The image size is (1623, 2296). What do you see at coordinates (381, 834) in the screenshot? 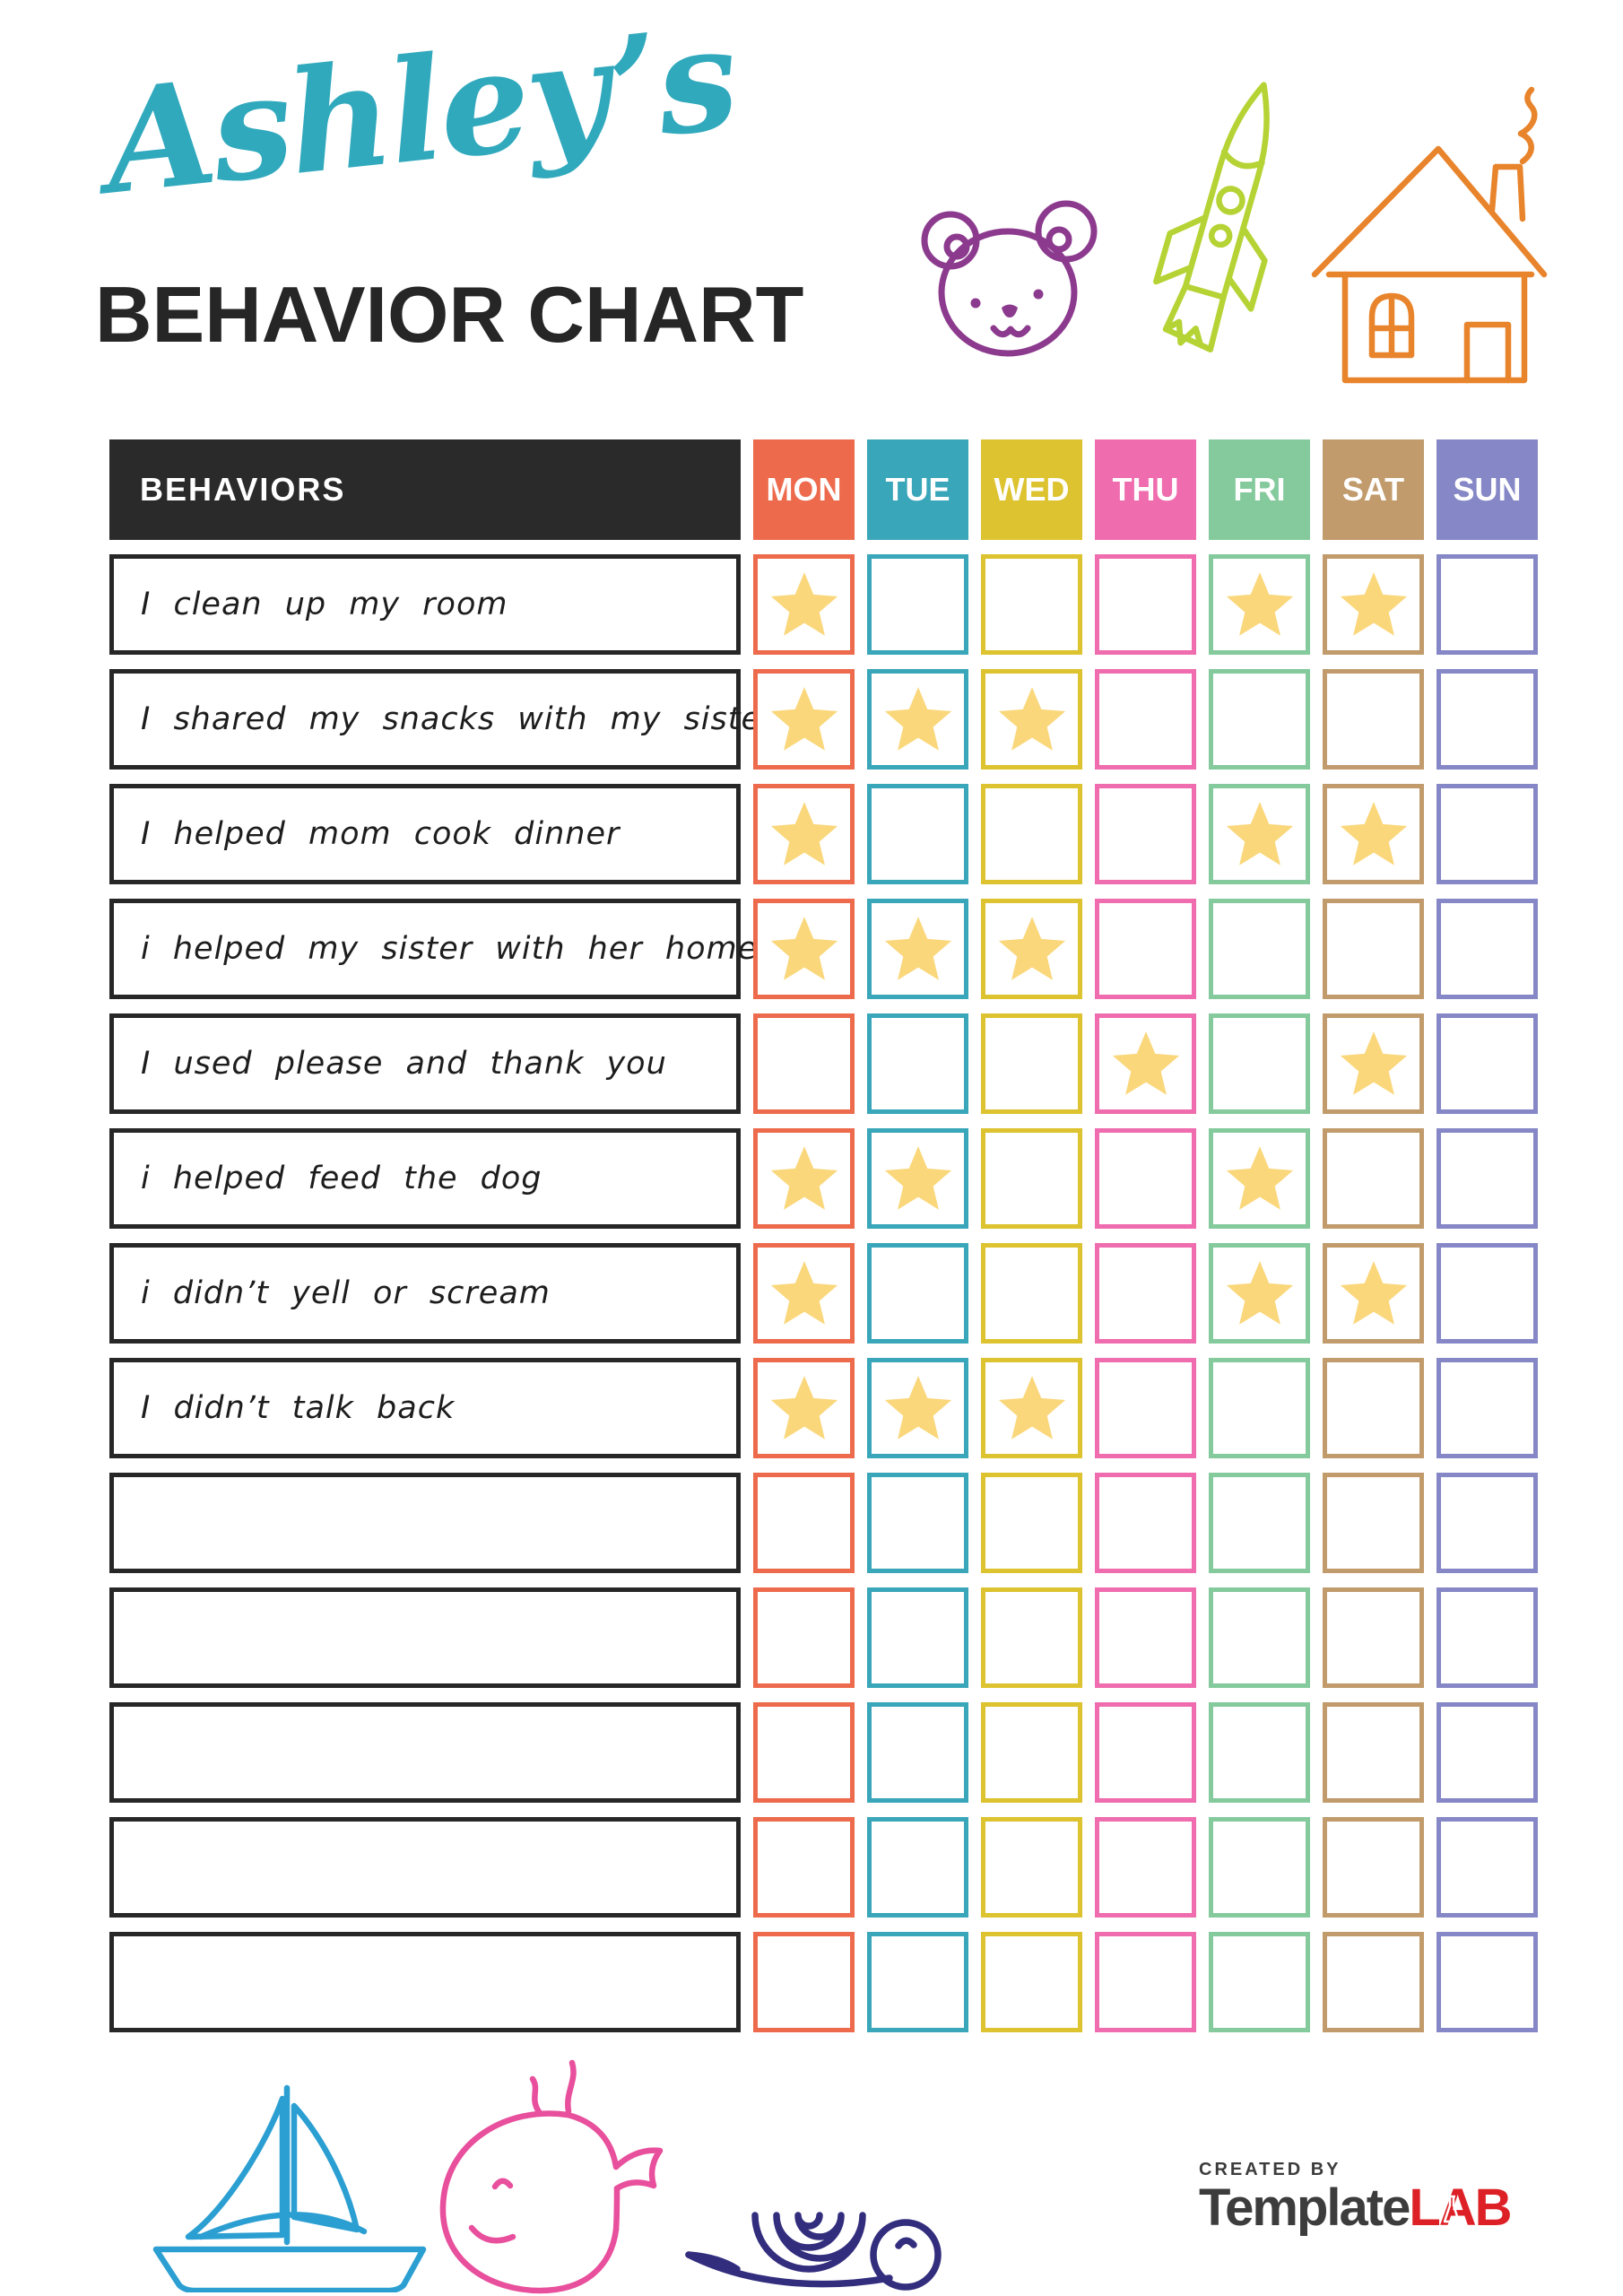
I see `behavior-label: I helped mom cook dinner` at bounding box center [381, 834].